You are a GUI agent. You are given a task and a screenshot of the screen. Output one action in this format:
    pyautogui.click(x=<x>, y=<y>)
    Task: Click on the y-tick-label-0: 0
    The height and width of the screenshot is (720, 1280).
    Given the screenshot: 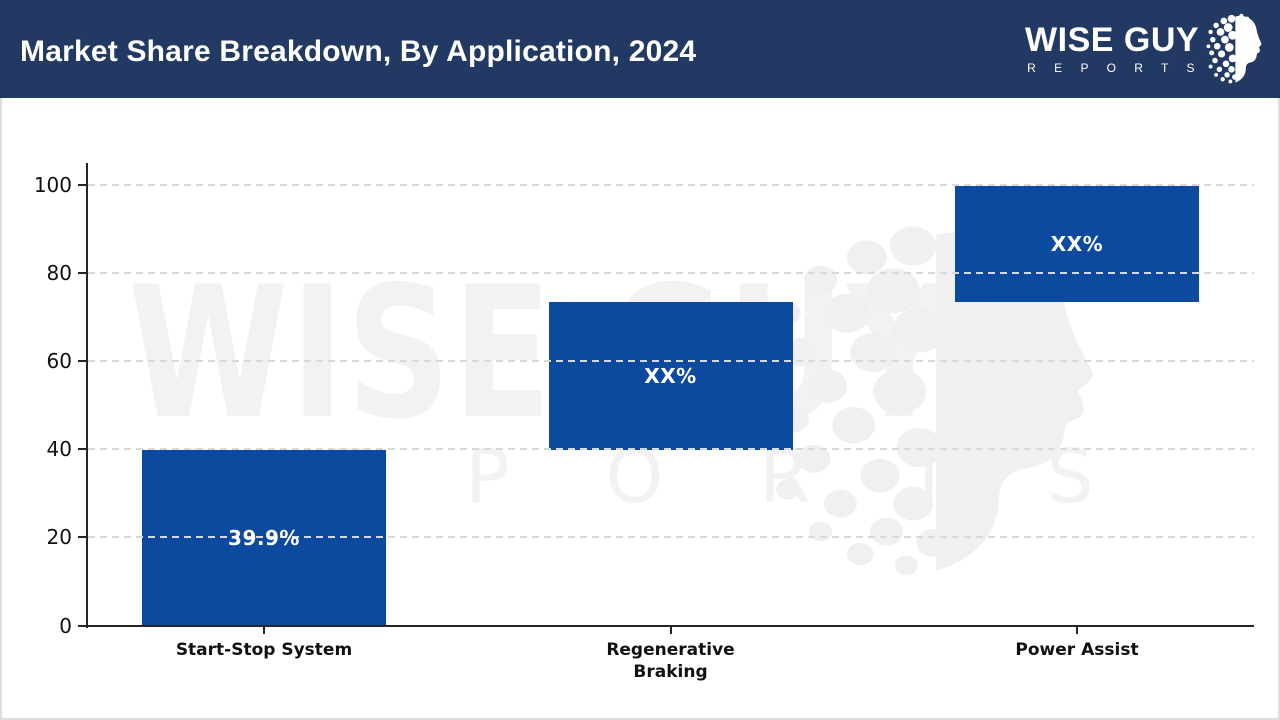 What is the action you would take?
    pyautogui.click(x=65, y=625)
    